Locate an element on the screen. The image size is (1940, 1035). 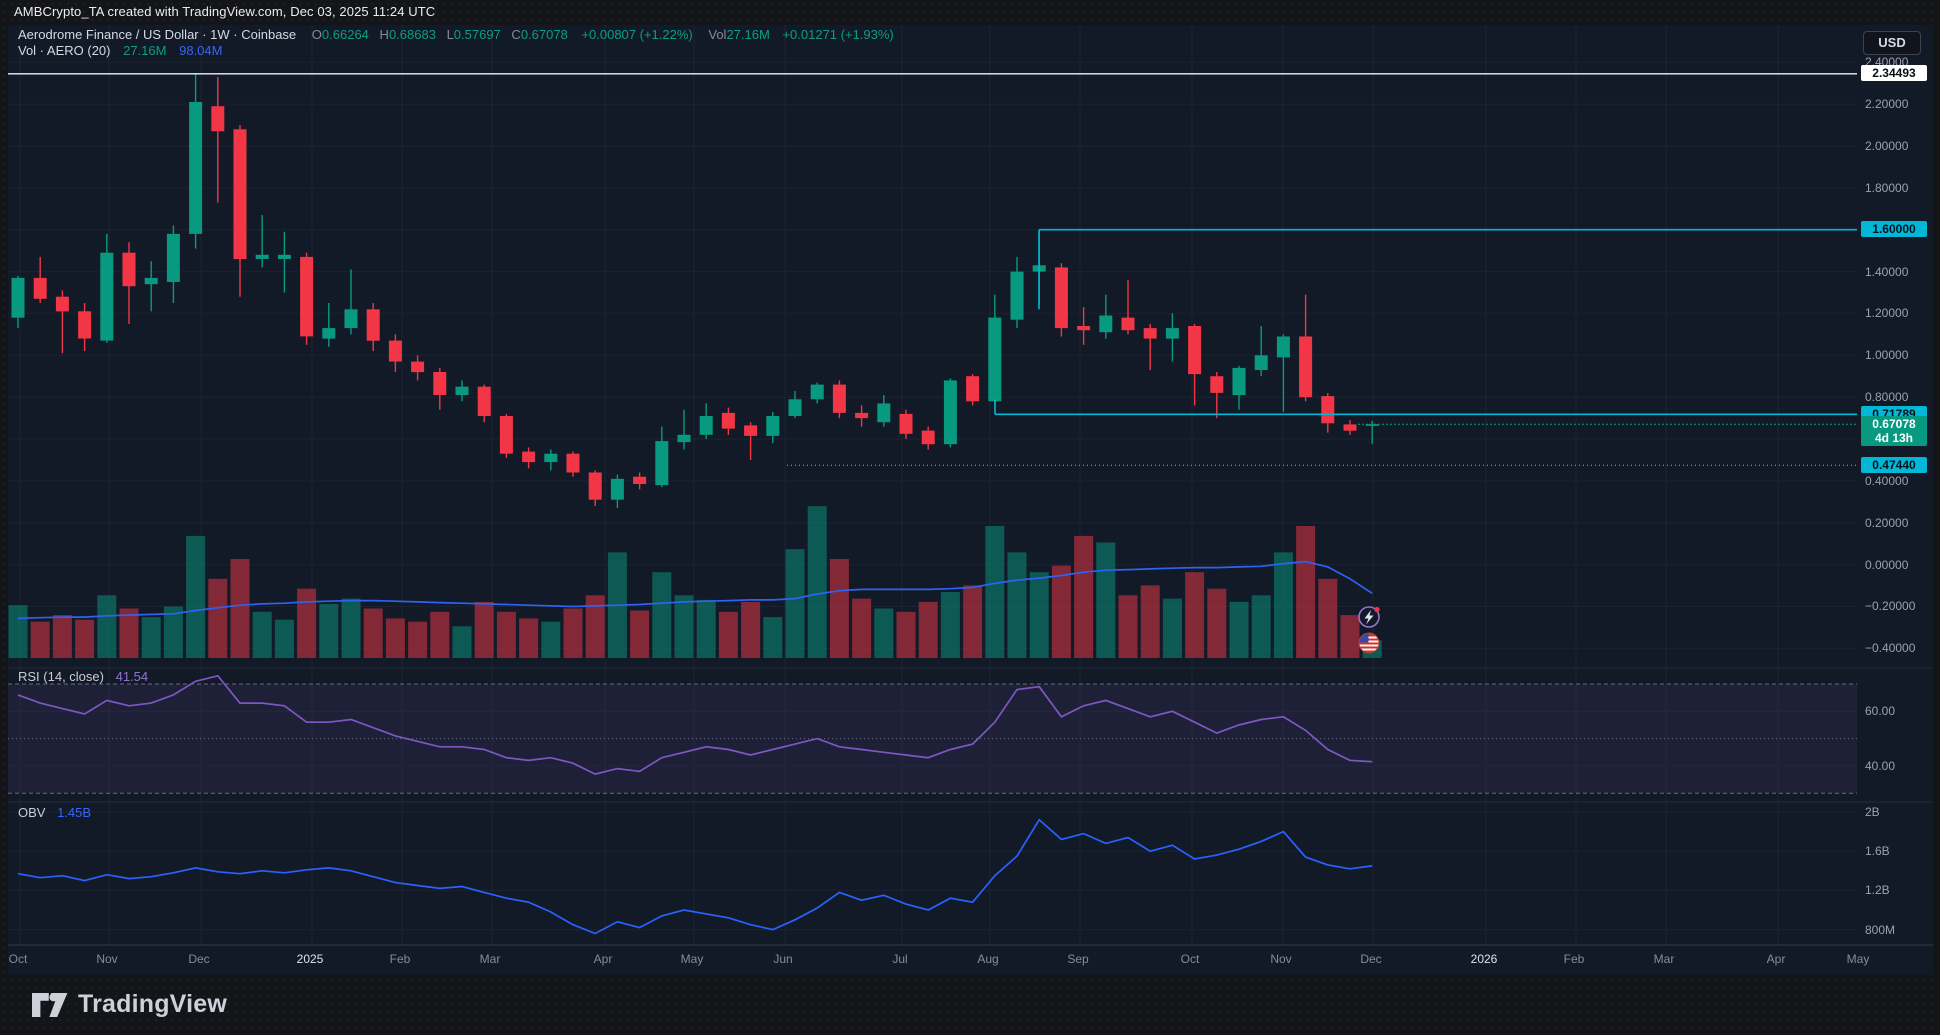
tradingview-logo-icon is located at coordinates (50, 1004).